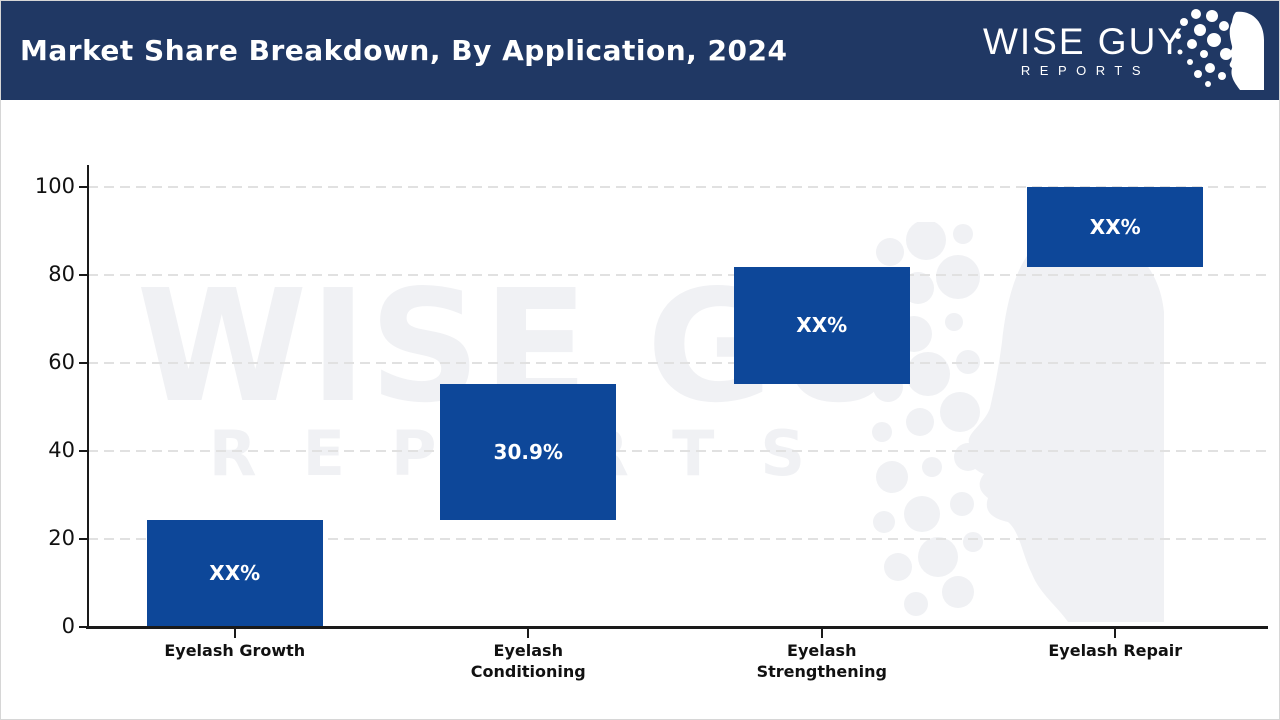 The width and height of the screenshot is (1280, 720). I want to click on y-axis-tick-label: 20, so click(61, 538).